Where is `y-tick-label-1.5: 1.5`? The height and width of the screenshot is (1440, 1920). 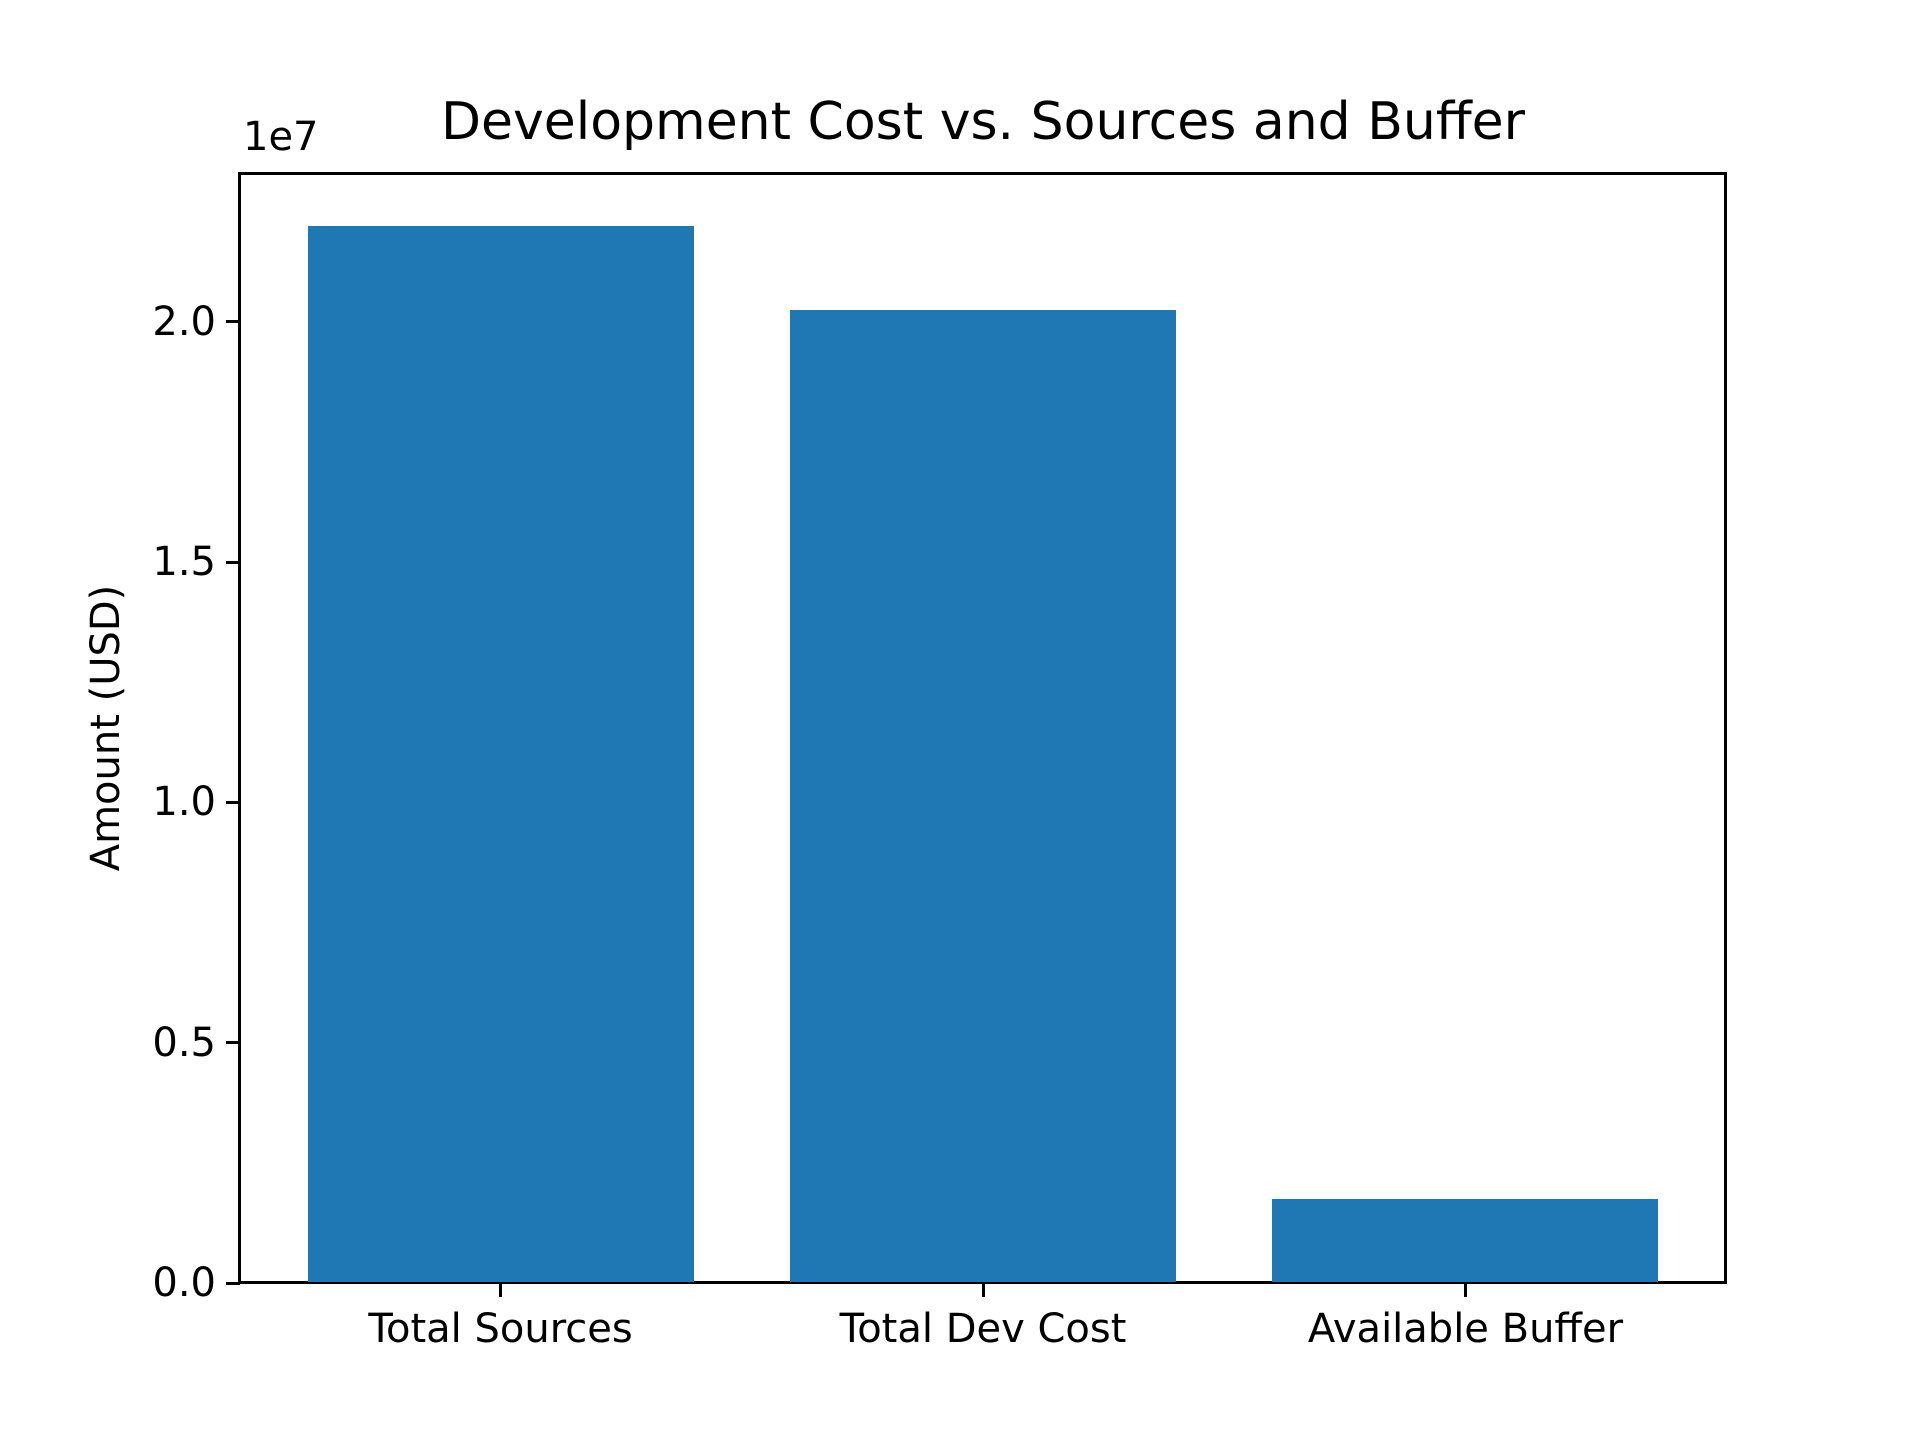
y-tick-label-1.5: 1.5 is located at coordinates (184, 562).